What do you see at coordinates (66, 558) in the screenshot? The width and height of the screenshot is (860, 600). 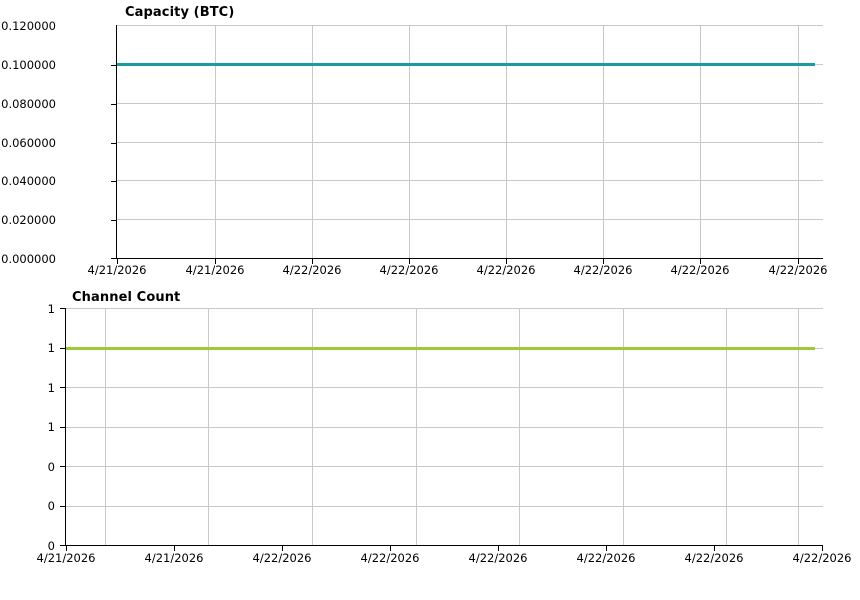 I see `channel-xtick-label-0: 4/21/2026` at bounding box center [66, 558].